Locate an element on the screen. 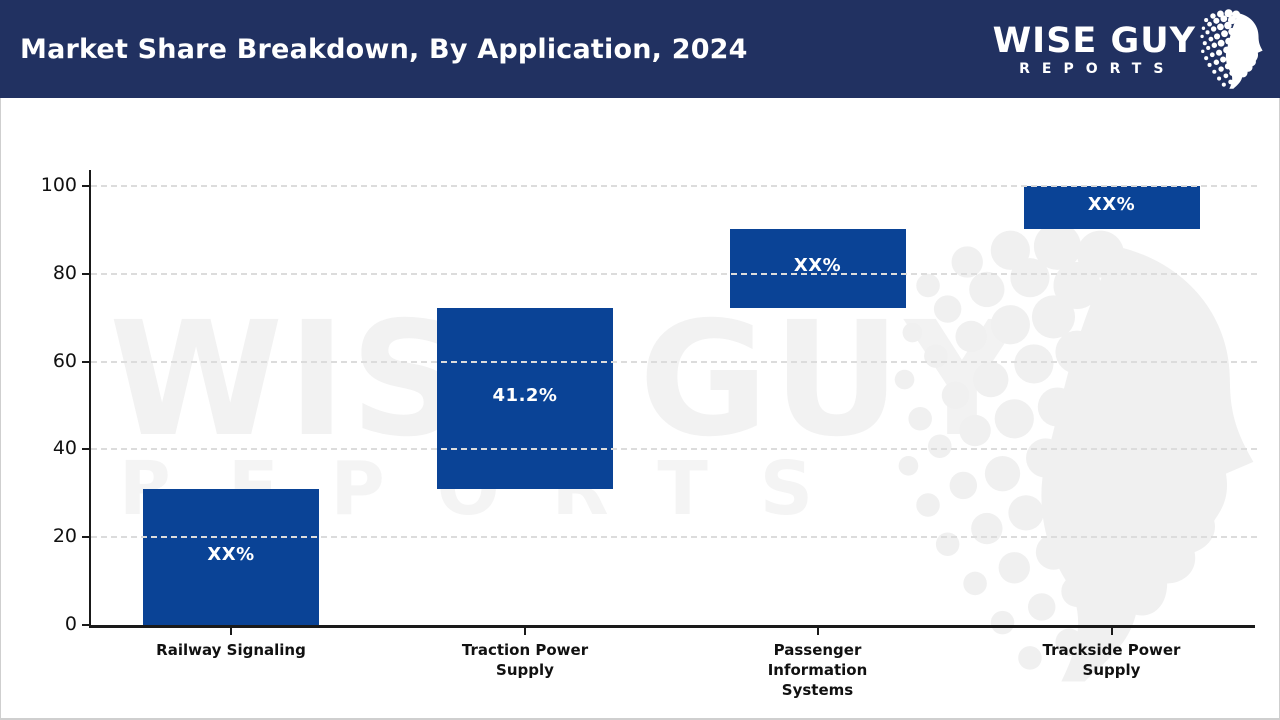  x-category-label-line: Railway Signaling is located at coordinates (231, 650).